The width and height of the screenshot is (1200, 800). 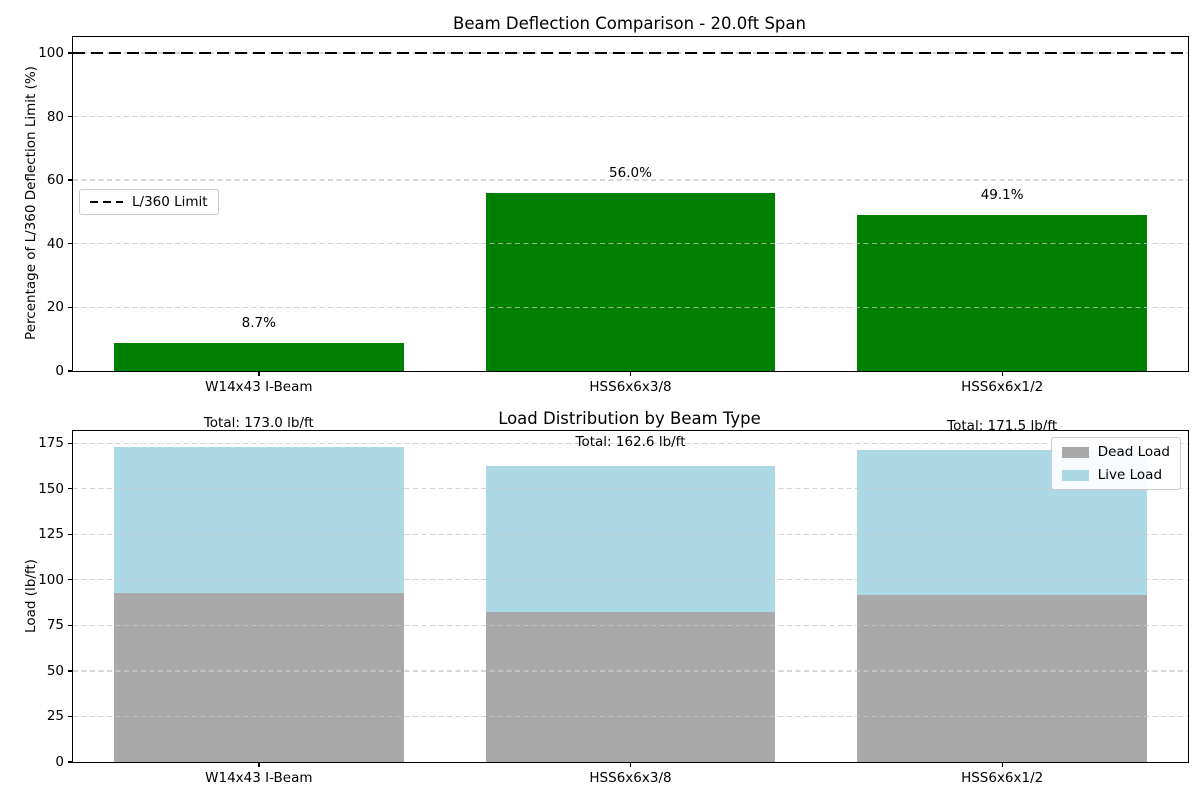 I want to click on value-label: 8.7%, so click(x=258, y=323).